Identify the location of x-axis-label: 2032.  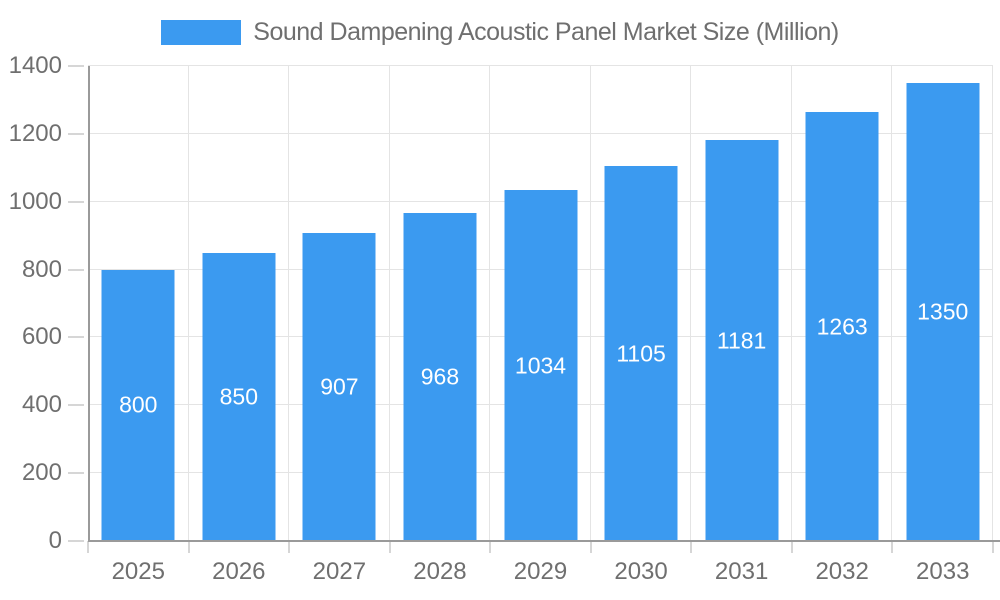
(842, 571).